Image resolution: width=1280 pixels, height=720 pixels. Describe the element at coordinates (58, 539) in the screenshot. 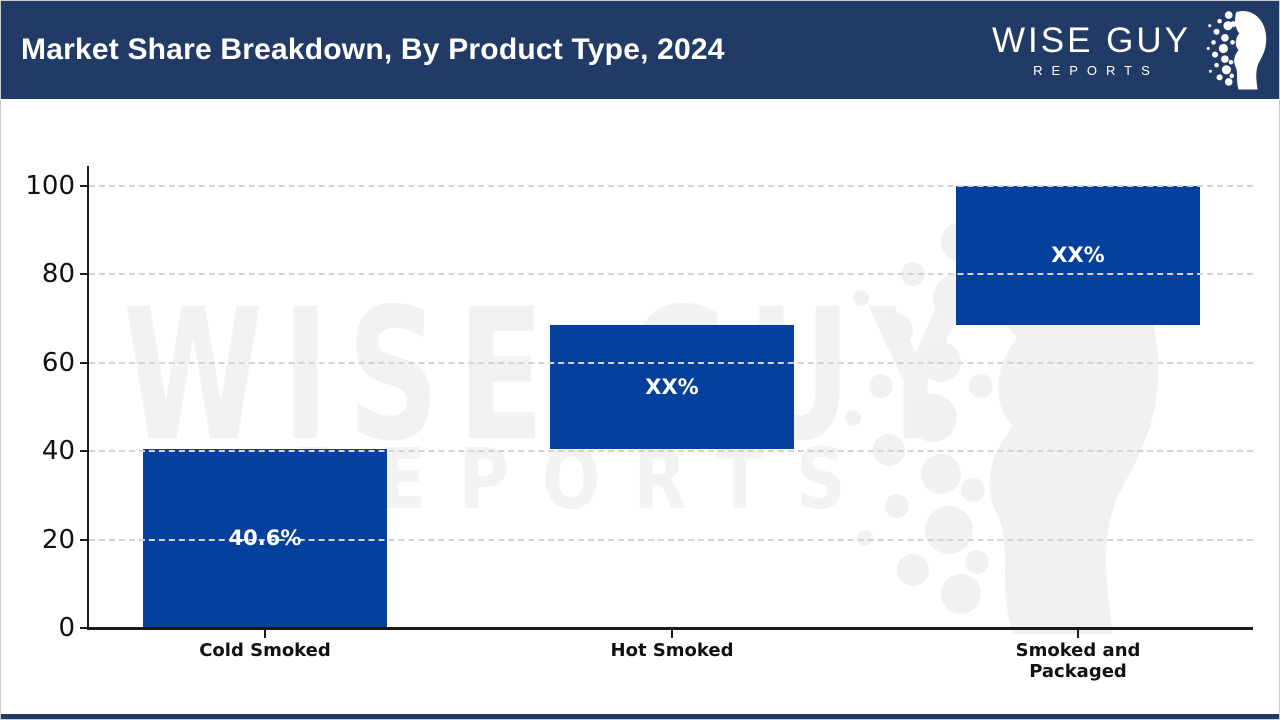

I see `y-axis-tick-label: 20` at that location.